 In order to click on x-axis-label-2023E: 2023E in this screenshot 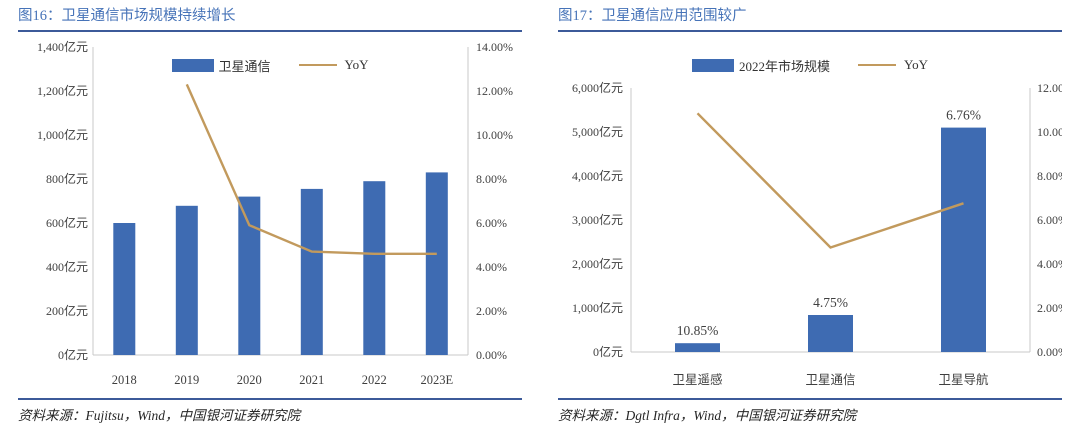, I will do `click(436, 380)`.